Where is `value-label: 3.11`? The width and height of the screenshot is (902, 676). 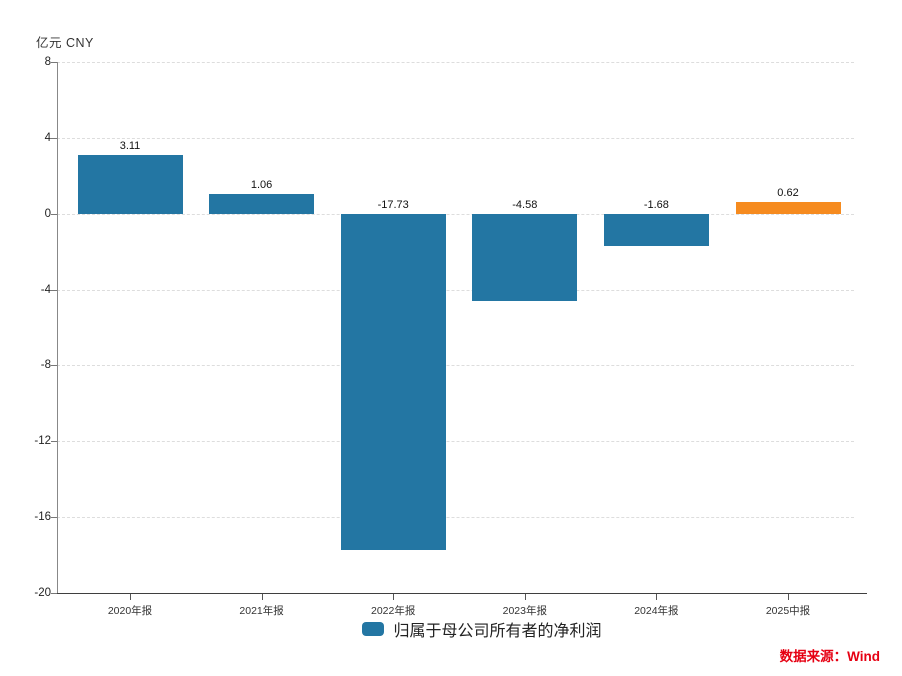
value-label: 3.11 is located at coordinates (130, 145).